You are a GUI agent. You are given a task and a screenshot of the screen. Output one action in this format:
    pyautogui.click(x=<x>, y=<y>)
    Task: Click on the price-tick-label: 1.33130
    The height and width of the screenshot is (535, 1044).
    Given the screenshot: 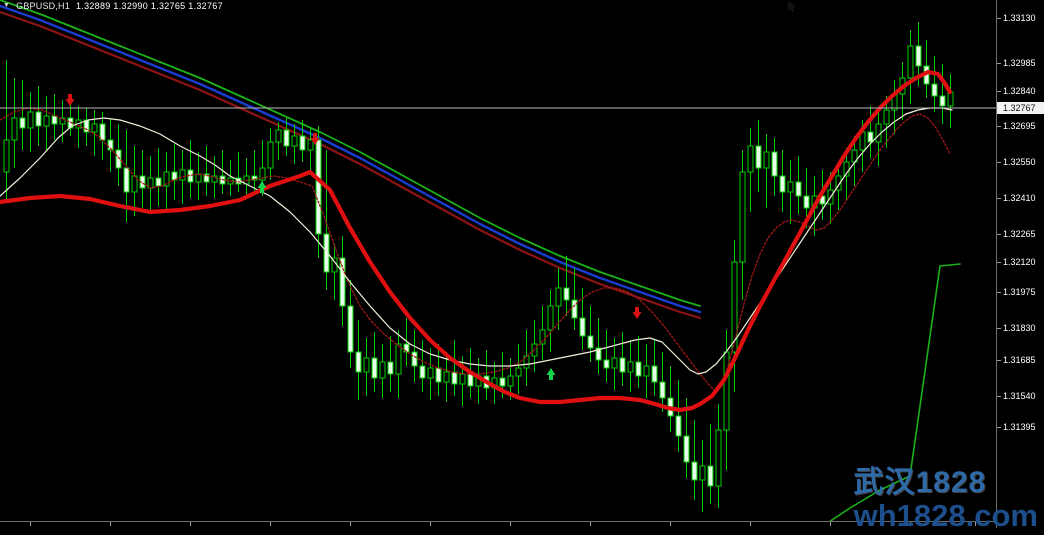 What is the action you would take?
    pyautogui.click(x=1019, y=18)
    